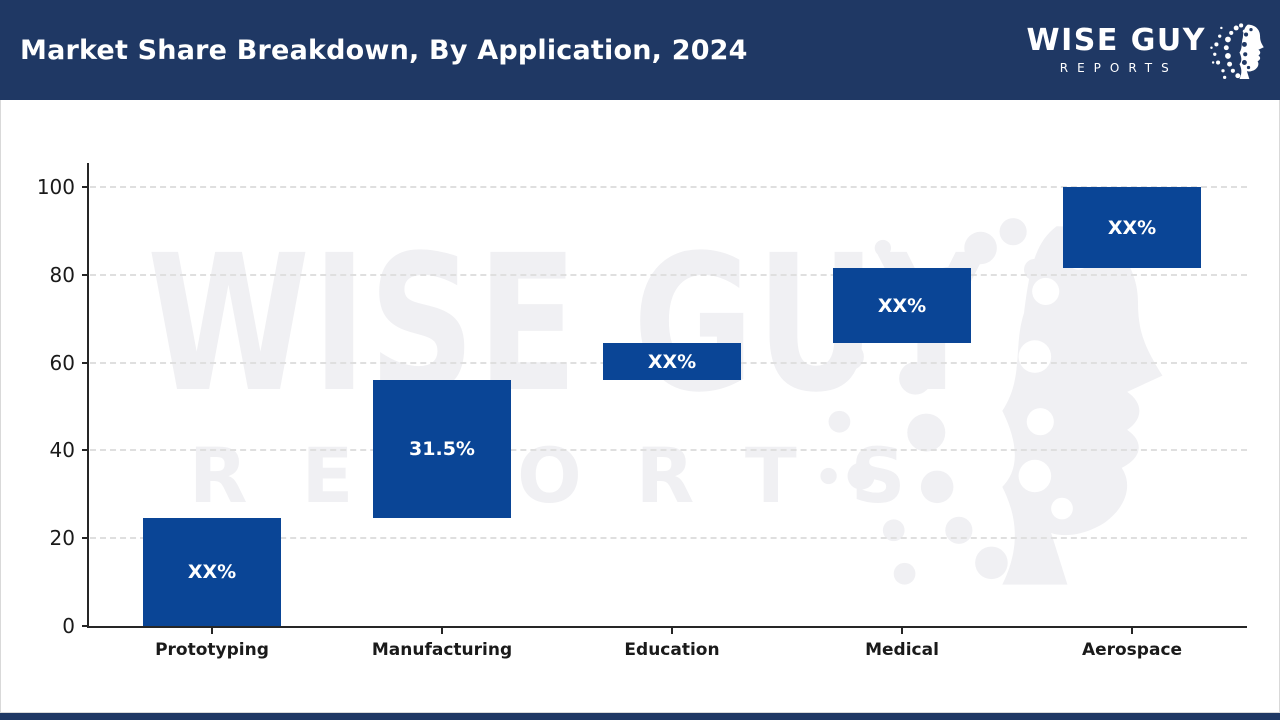 The width and height of the screenshot is (1280, 720). I want to click on bar-value-label: 31.5%, so click(442, 449).